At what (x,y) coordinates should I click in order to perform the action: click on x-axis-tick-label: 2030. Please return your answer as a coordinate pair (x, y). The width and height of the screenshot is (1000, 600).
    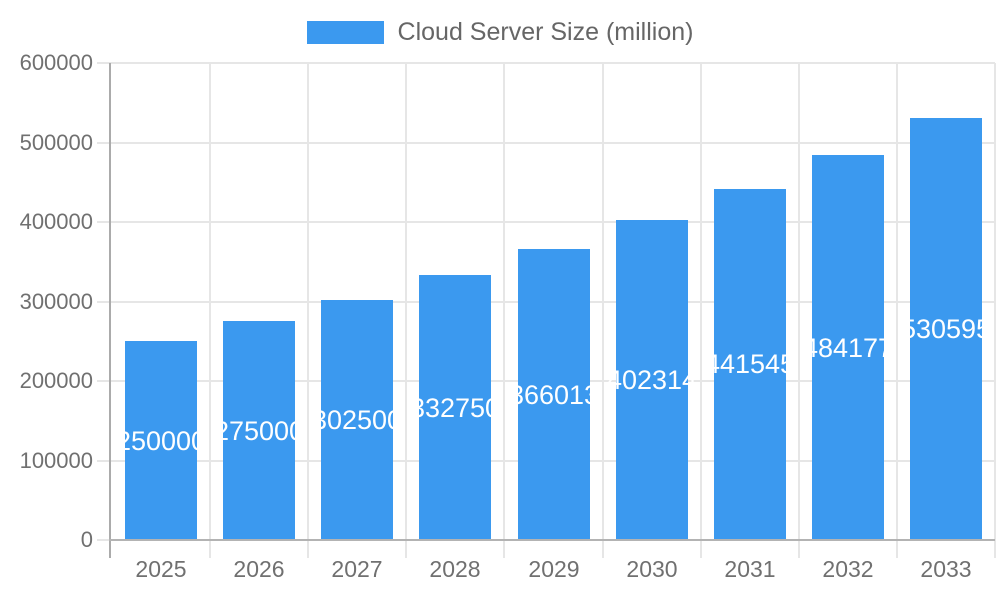
    Looking at the image, I should click on (652, 569).